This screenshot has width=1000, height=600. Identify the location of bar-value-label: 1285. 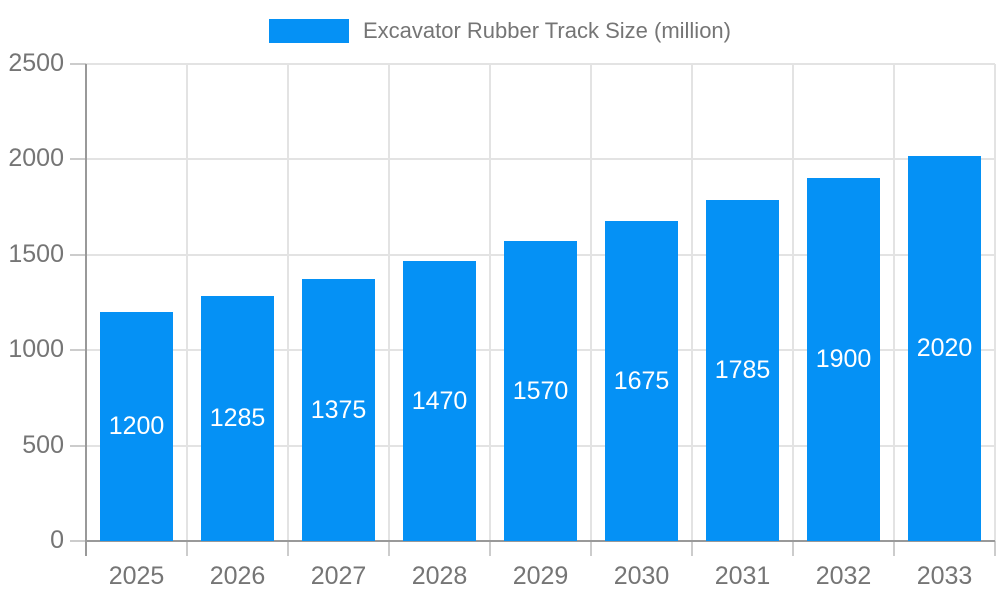
(237, 418).